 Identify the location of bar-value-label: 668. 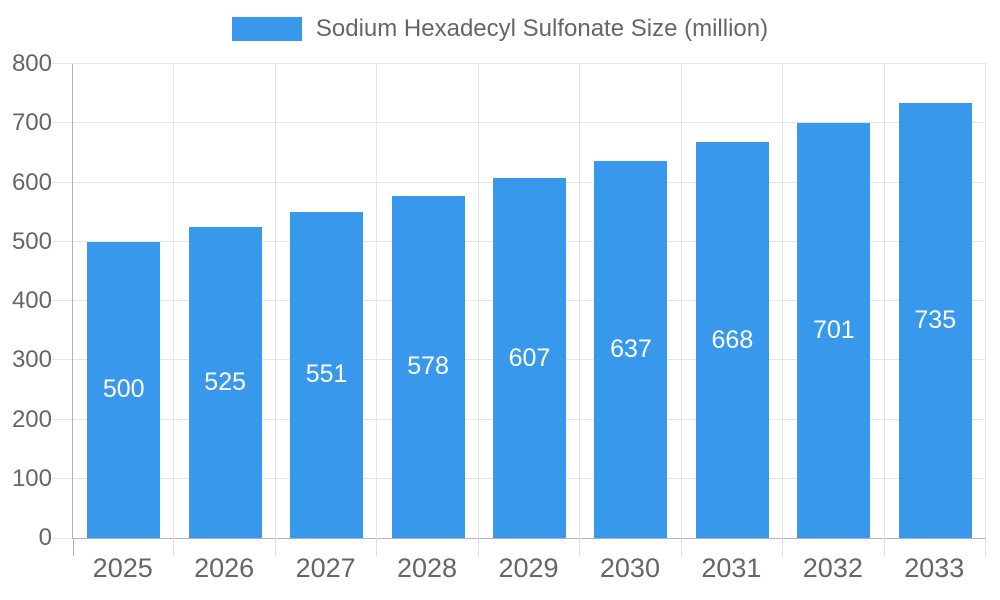
(732, 339).